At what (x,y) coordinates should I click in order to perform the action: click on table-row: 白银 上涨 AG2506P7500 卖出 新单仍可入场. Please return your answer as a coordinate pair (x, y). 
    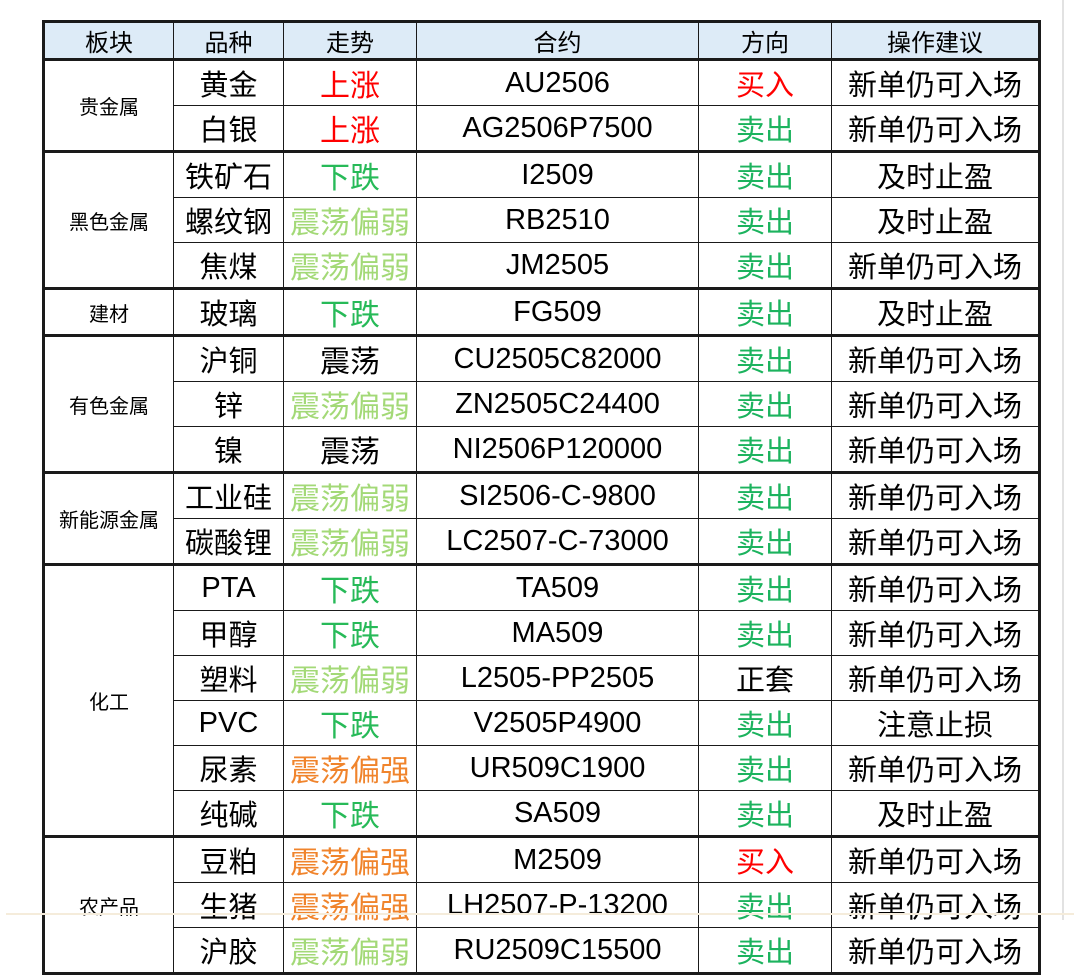
    Looking at the image, I should click on (542, 128).